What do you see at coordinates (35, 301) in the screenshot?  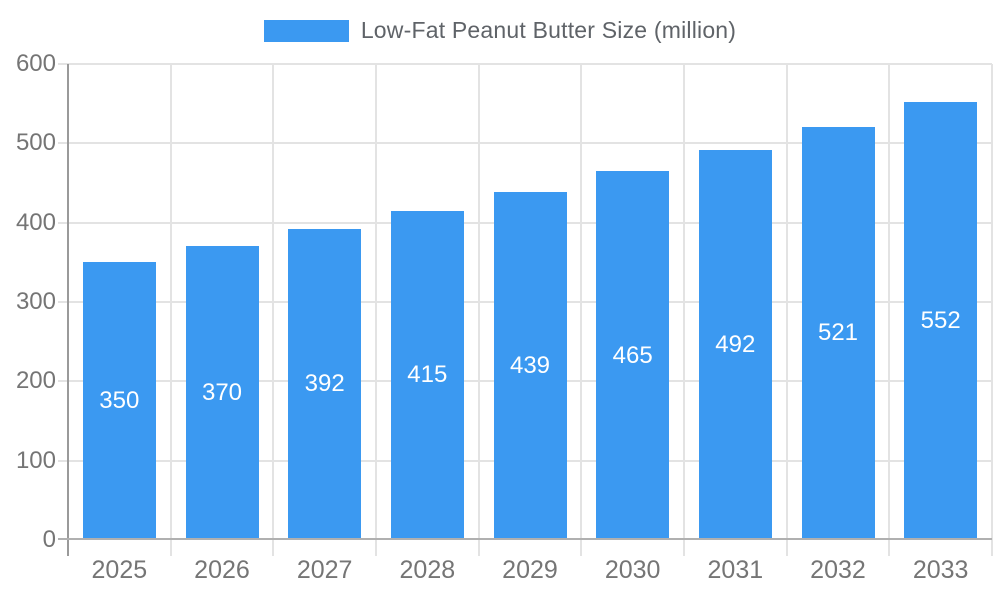 I see `y-axis-tick-label: 300` at bounding box center [35, 301].